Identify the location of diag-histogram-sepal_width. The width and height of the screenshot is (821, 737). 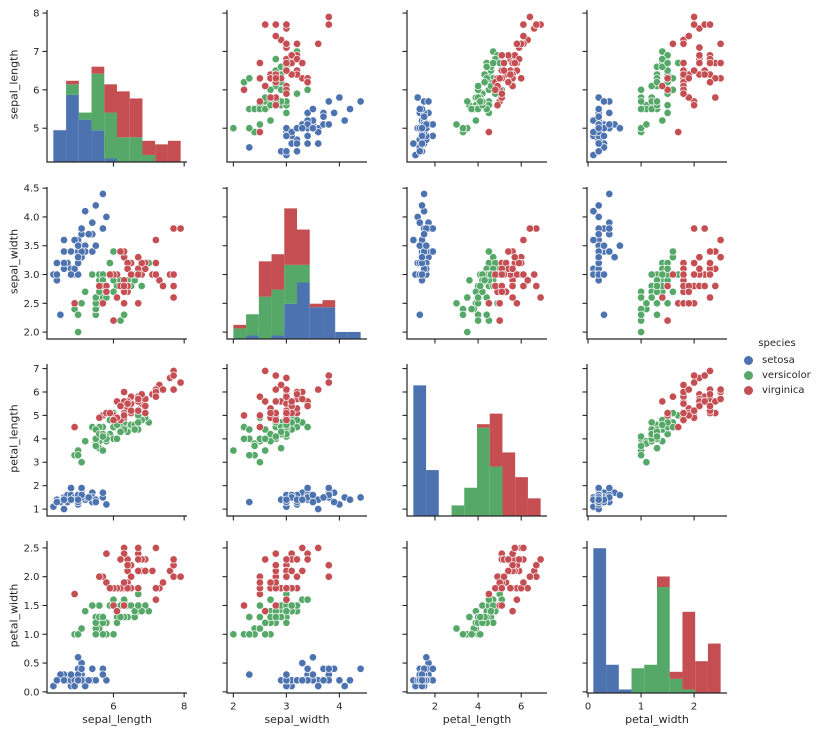
(297, 273).